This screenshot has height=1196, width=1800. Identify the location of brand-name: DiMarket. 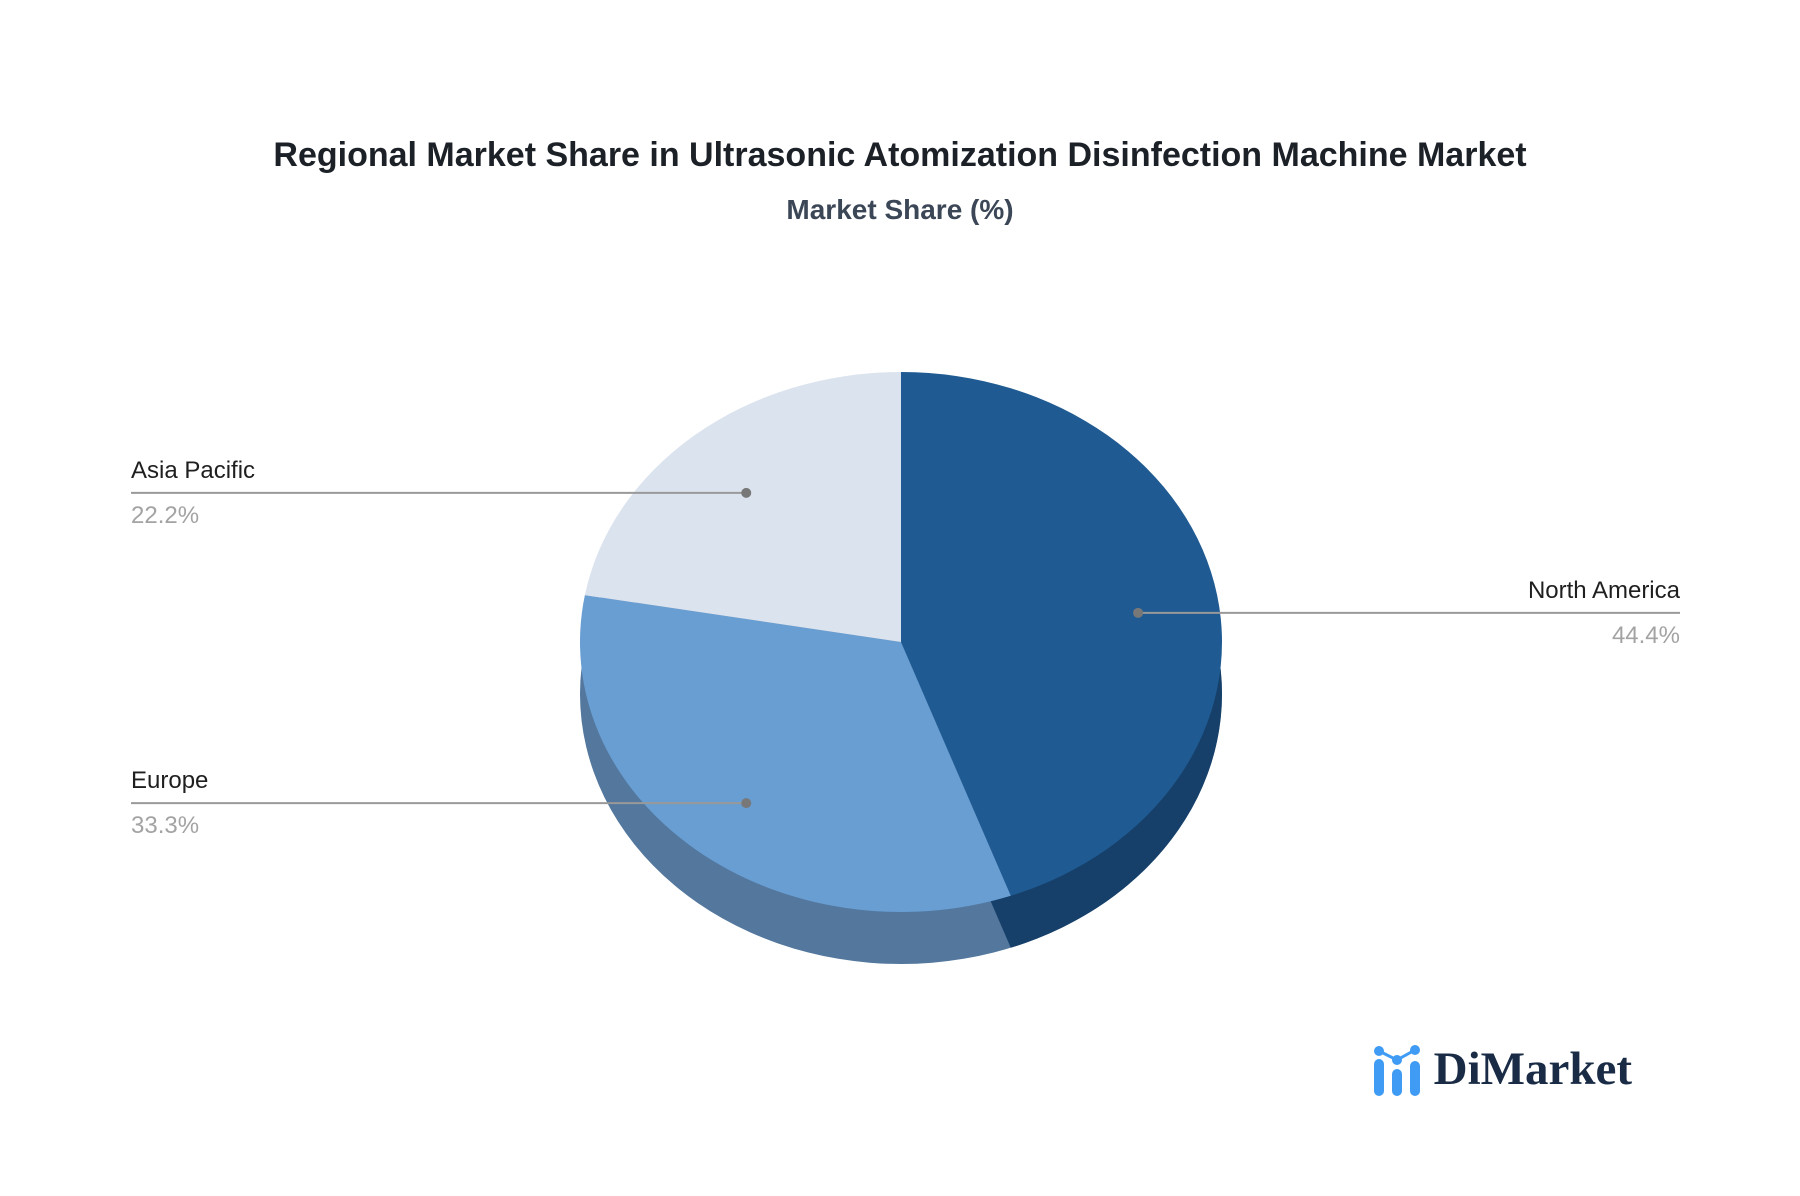
(1532, 1068).